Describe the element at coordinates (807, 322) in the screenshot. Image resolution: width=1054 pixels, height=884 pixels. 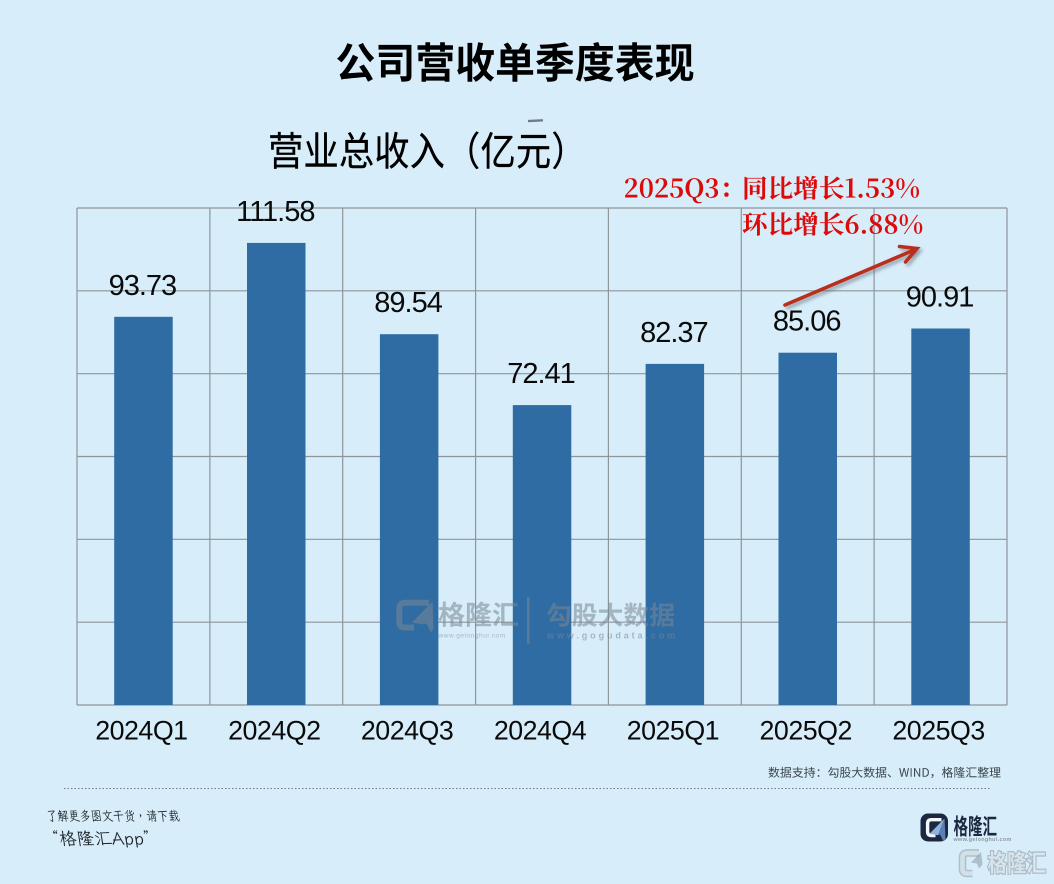
I see `svg-text: 85.06` at that location.